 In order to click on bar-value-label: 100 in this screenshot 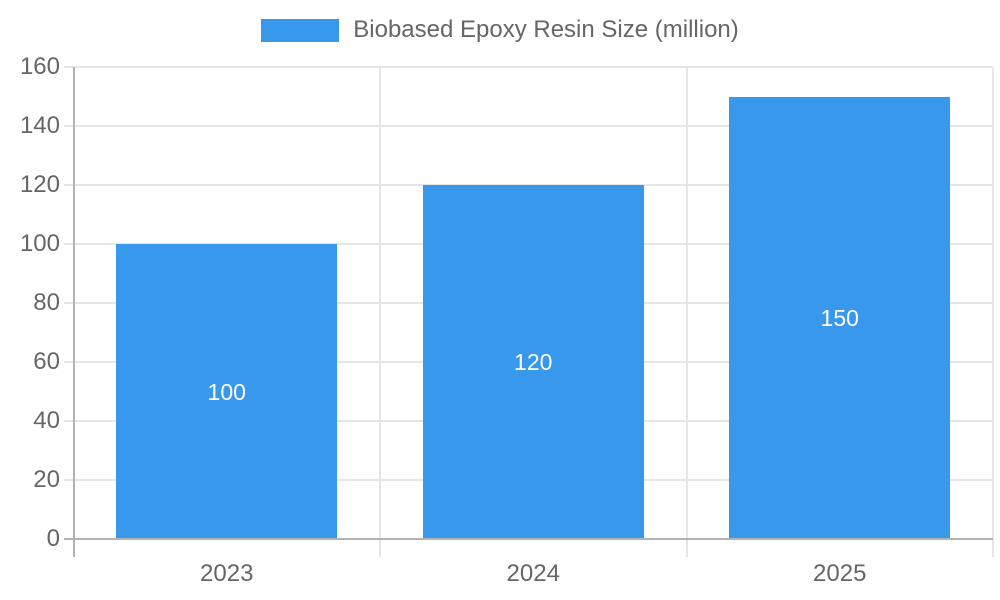, I will do `click(226, 391)`.